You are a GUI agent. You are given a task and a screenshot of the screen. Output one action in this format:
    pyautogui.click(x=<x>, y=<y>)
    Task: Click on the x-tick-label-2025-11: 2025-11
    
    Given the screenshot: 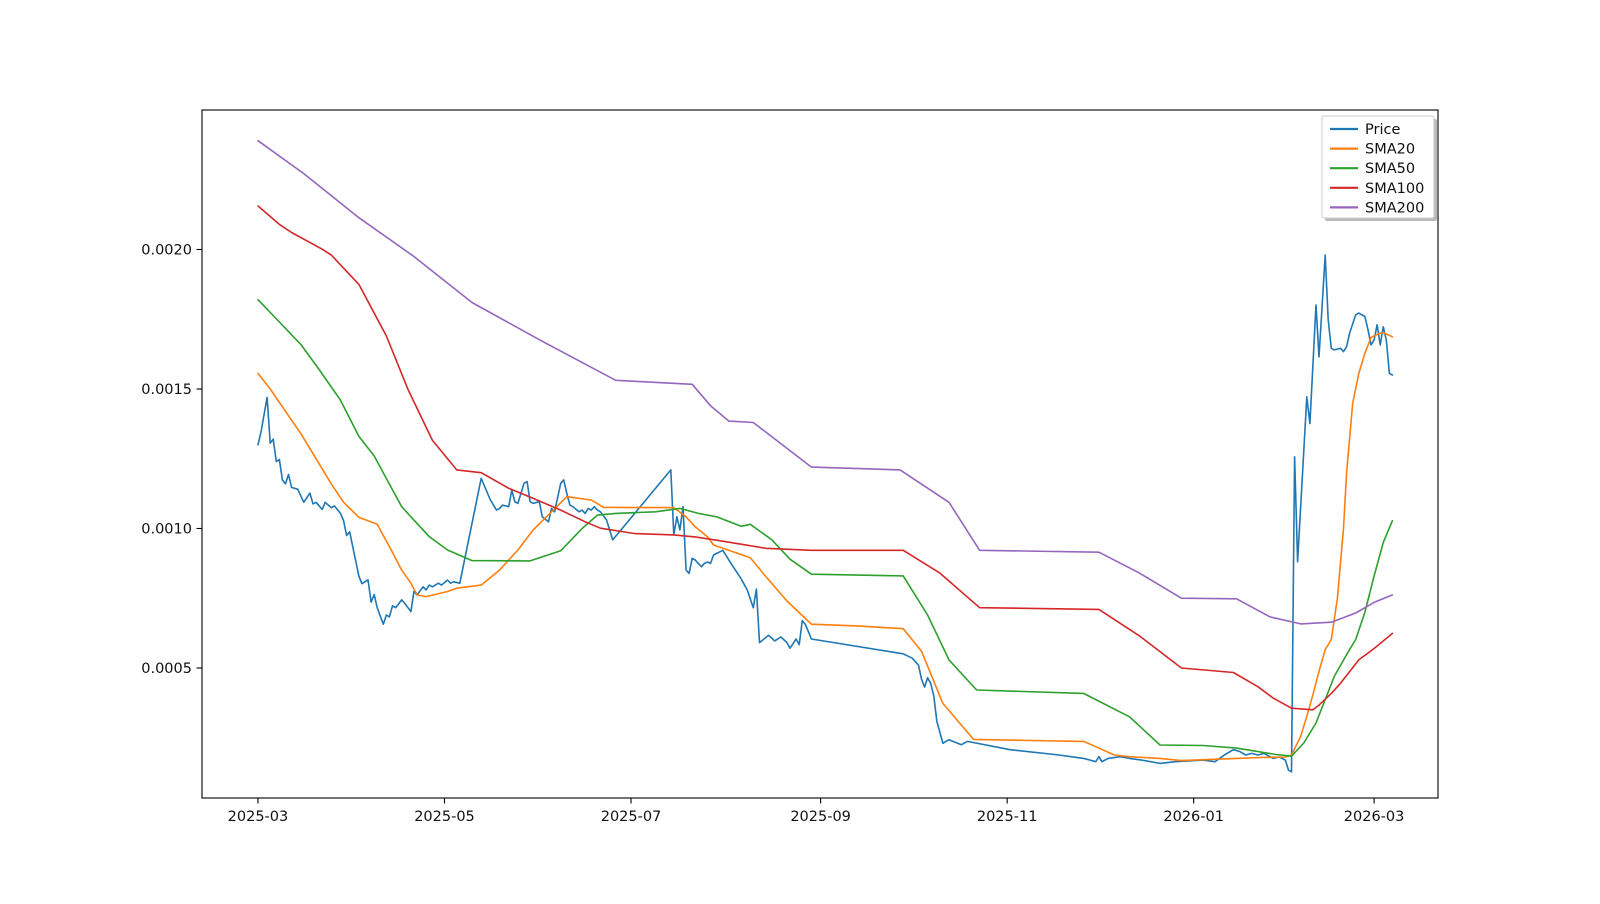 What is the action you would take?
    pyautogui.click(x=1007, y=817)
    